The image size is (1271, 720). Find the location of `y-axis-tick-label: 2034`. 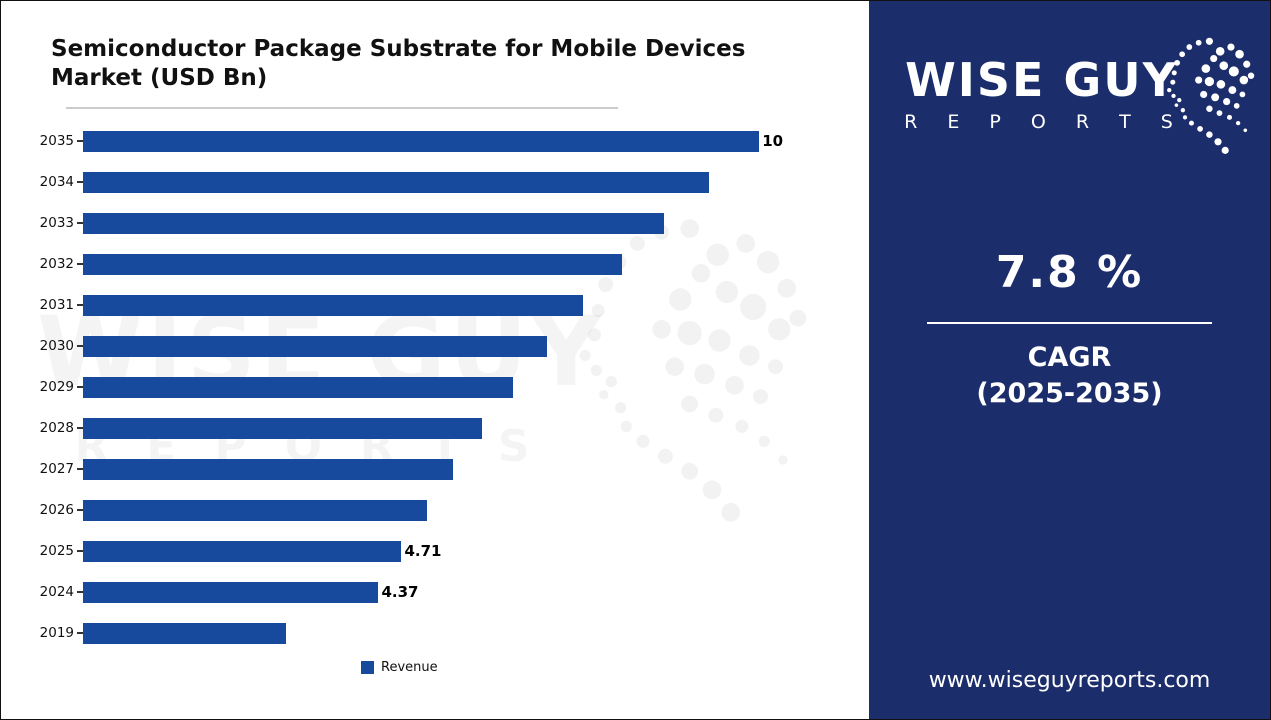

y-axis-tick-label: 2034 is located at coordinates (56, 182).